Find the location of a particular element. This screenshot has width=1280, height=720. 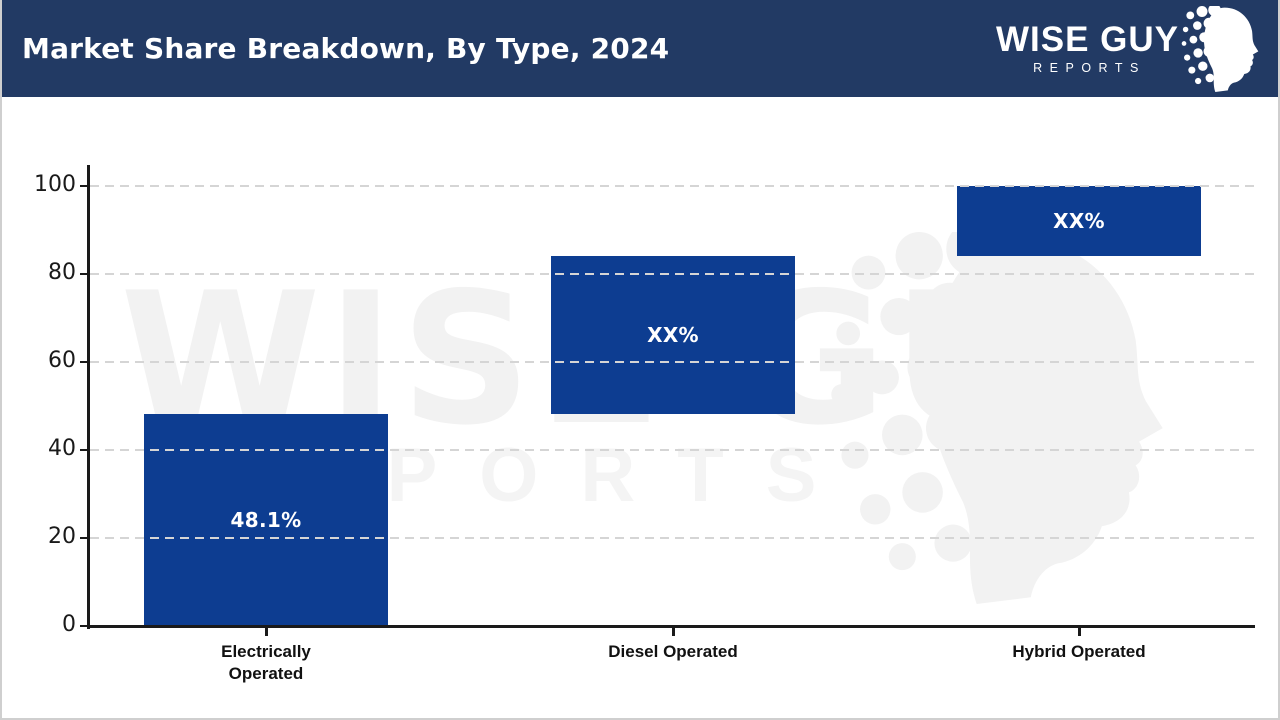

bar-value-label-hybrid-operated: XX% is located at coordinates (1079, 220).